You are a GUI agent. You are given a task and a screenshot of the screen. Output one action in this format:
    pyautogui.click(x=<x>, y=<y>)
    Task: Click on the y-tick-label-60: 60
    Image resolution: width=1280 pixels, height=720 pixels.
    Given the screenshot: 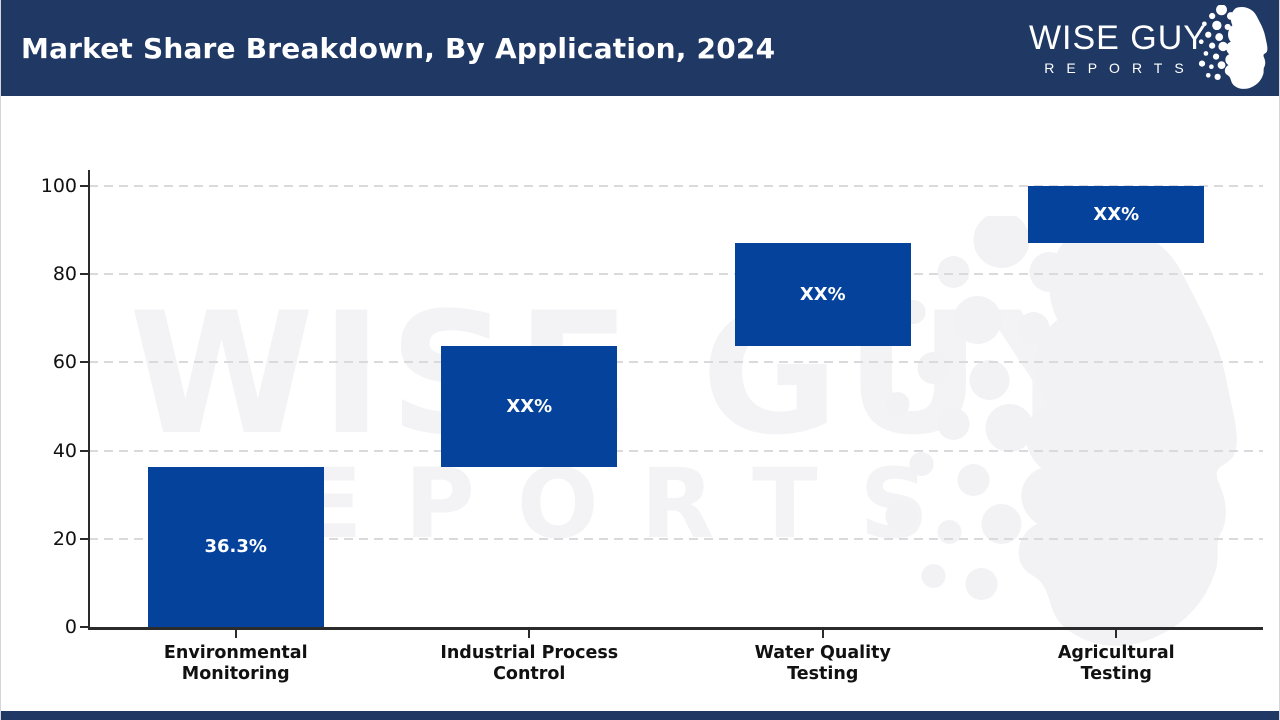 What is the action you would take?
    pyautogui.click(x=64, y=362)
    